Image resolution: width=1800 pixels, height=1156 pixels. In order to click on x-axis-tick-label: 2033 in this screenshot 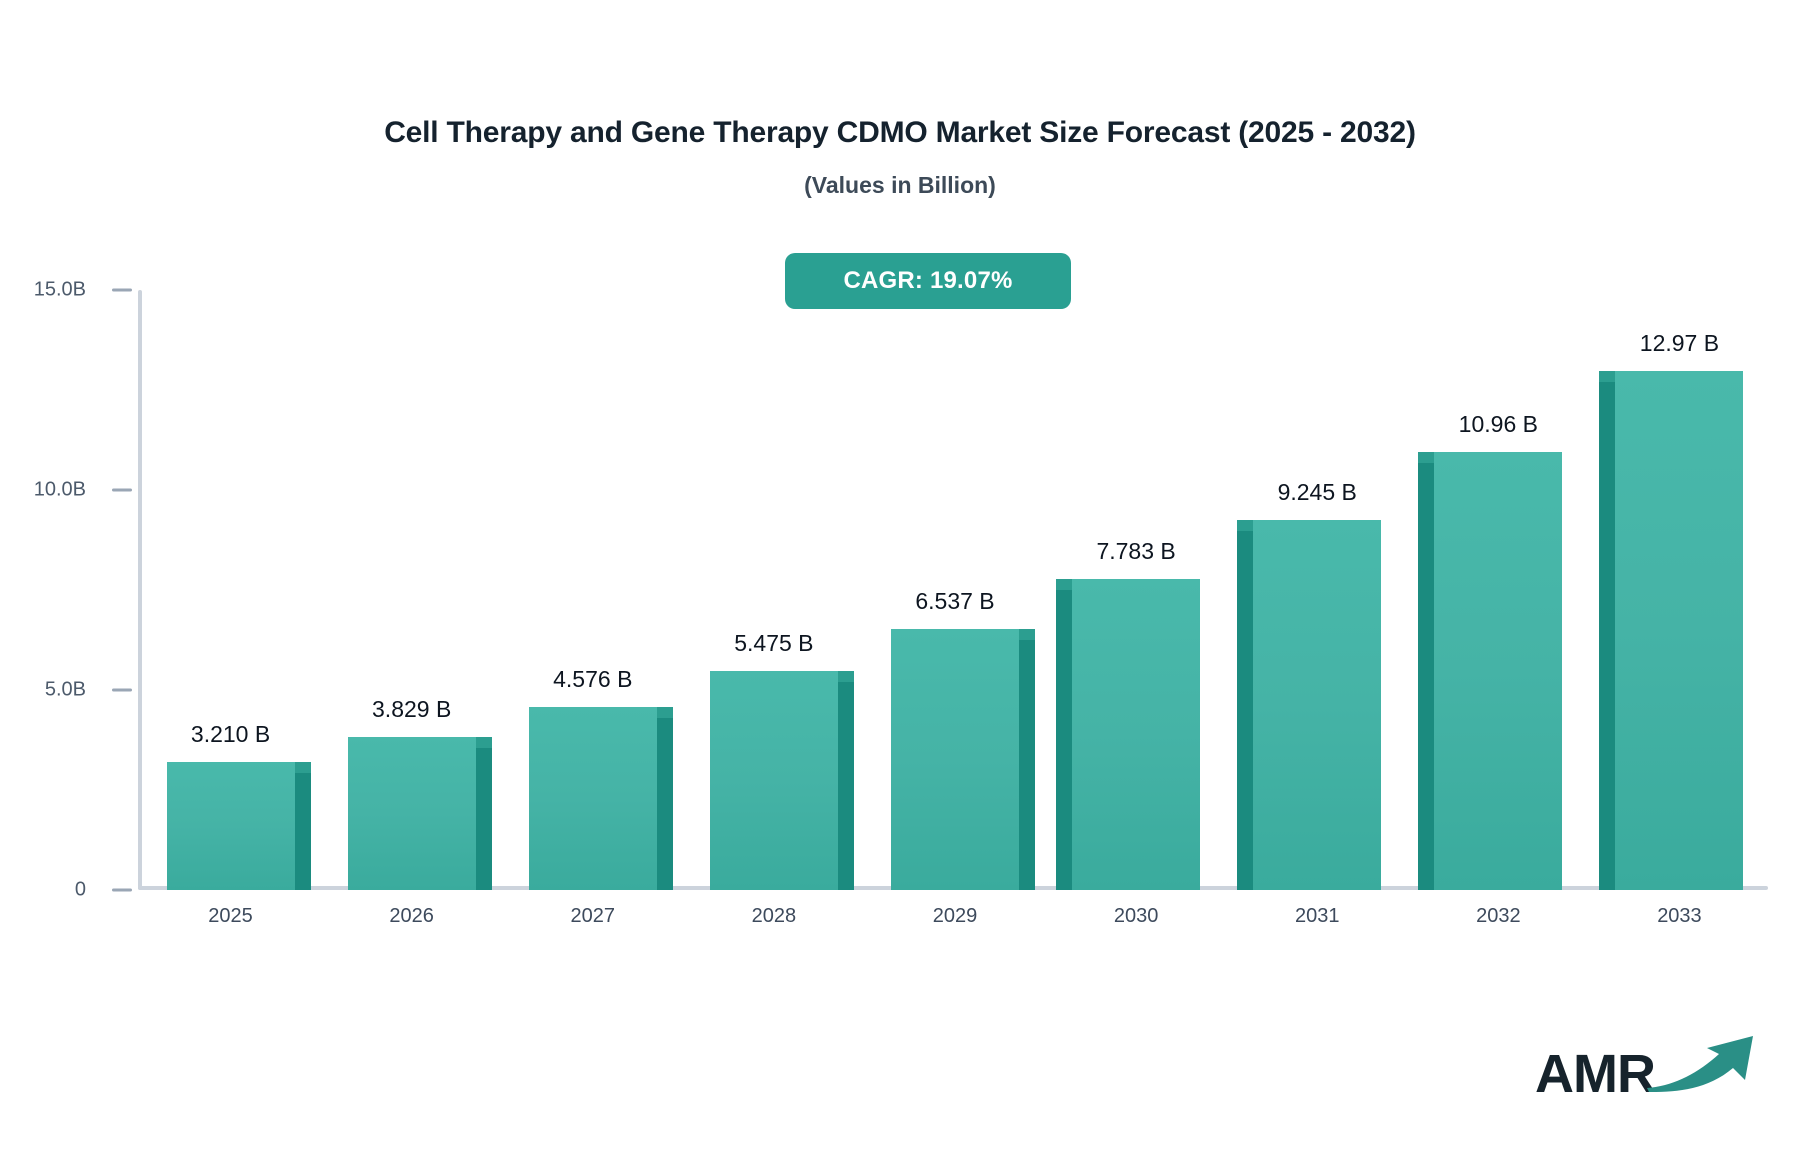, I will do `click(1679, 916)`.